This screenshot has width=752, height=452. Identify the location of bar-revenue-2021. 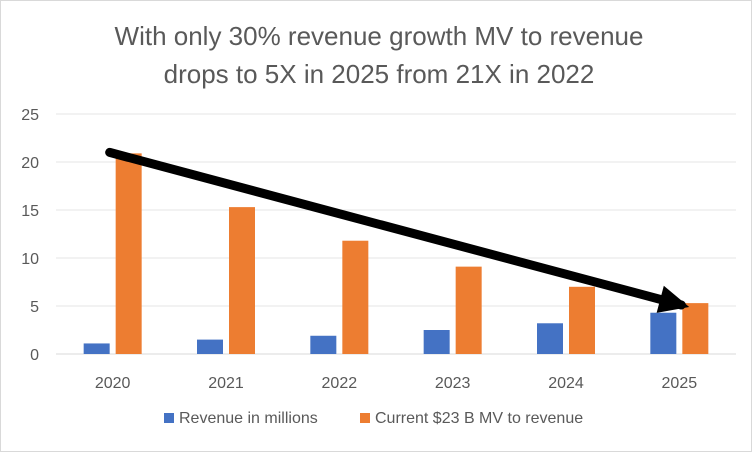
(210, 346).